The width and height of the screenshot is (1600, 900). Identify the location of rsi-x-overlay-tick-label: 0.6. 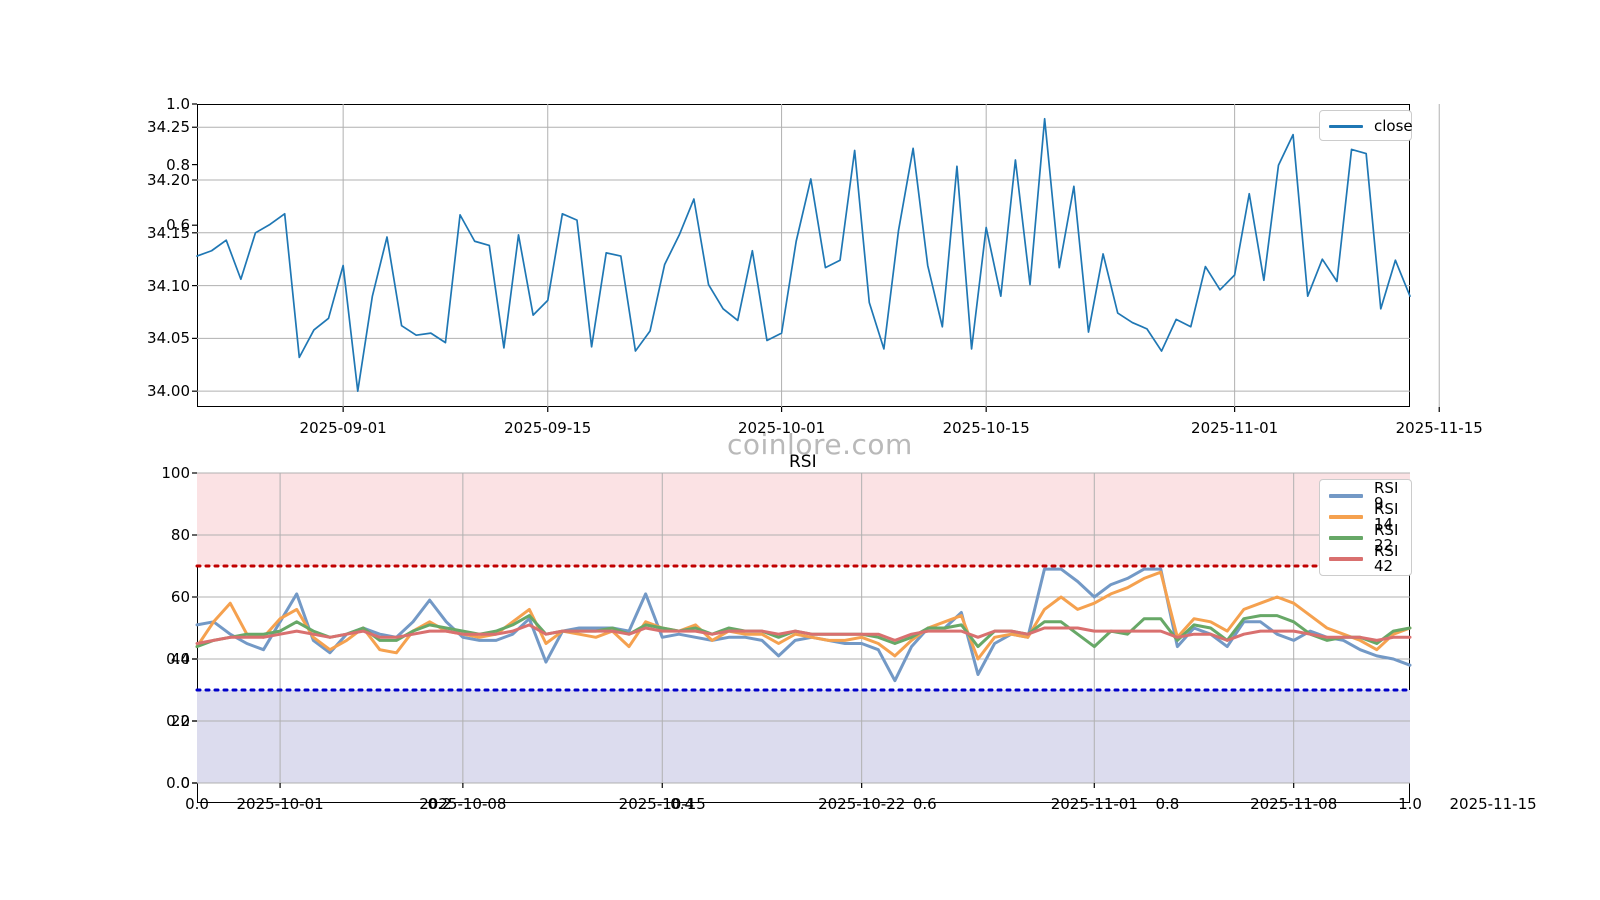
(924, 804).